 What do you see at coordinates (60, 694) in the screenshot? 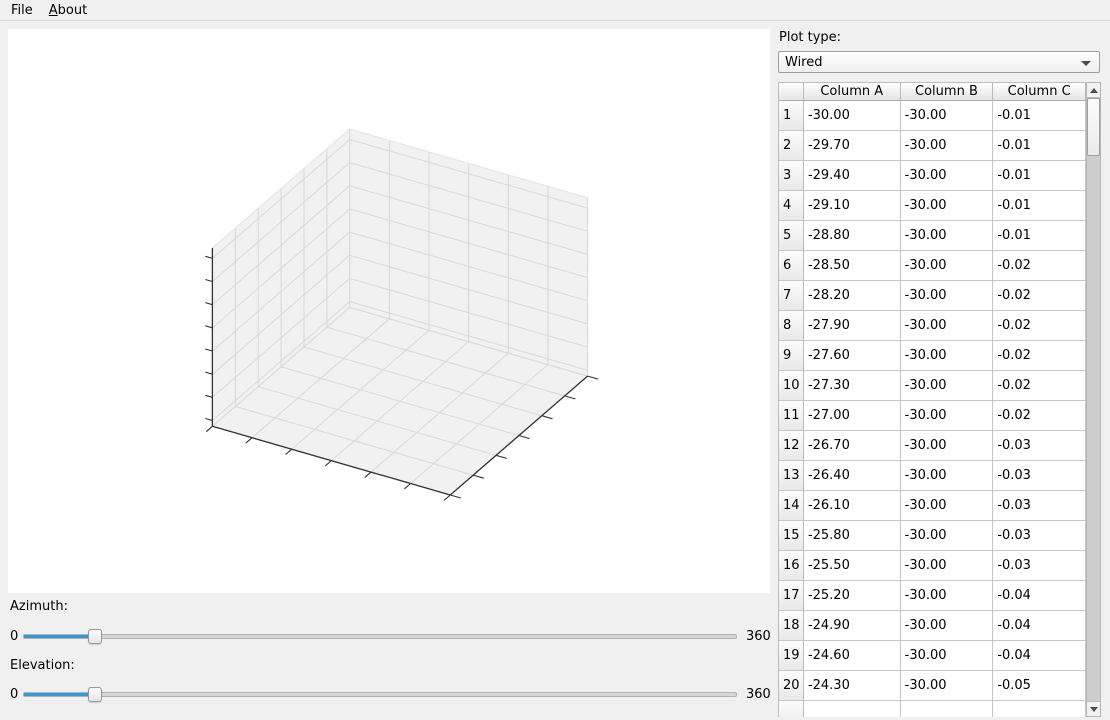
I see `elevation-slider-fill` at bounding box center [60, 694].